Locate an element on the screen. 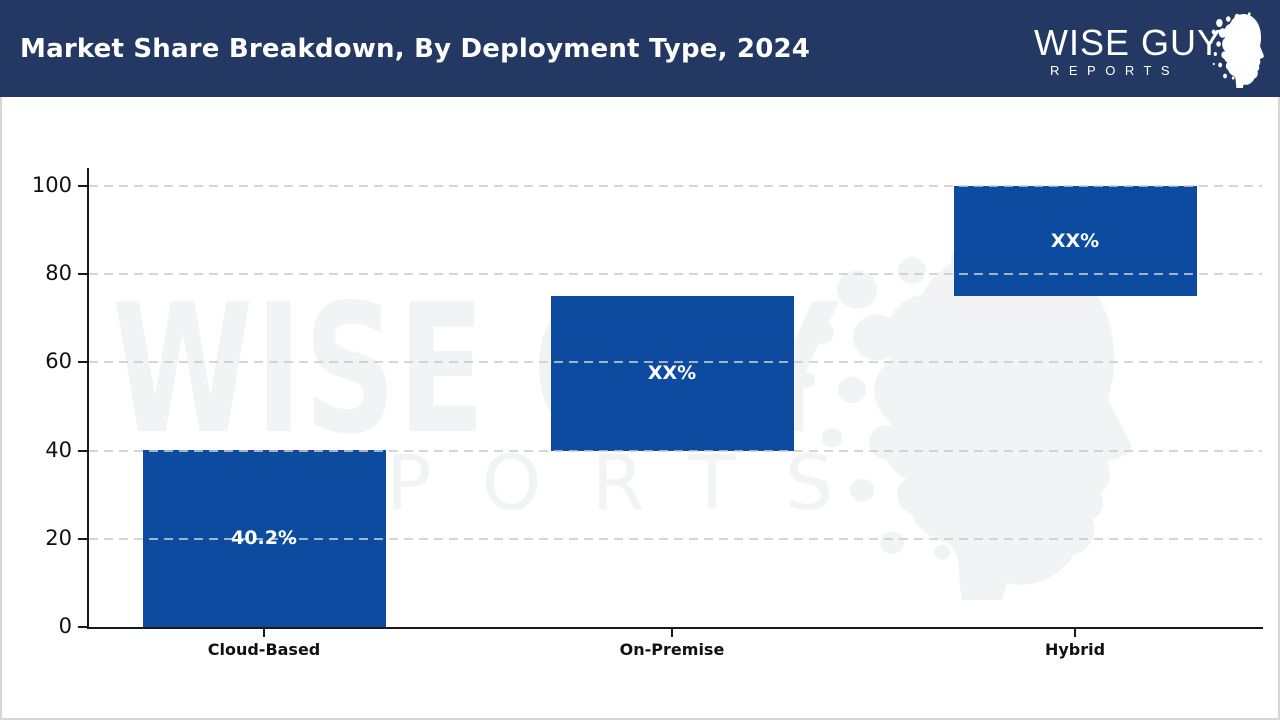  bar-On-Premise is located at coordinates (672, 373).